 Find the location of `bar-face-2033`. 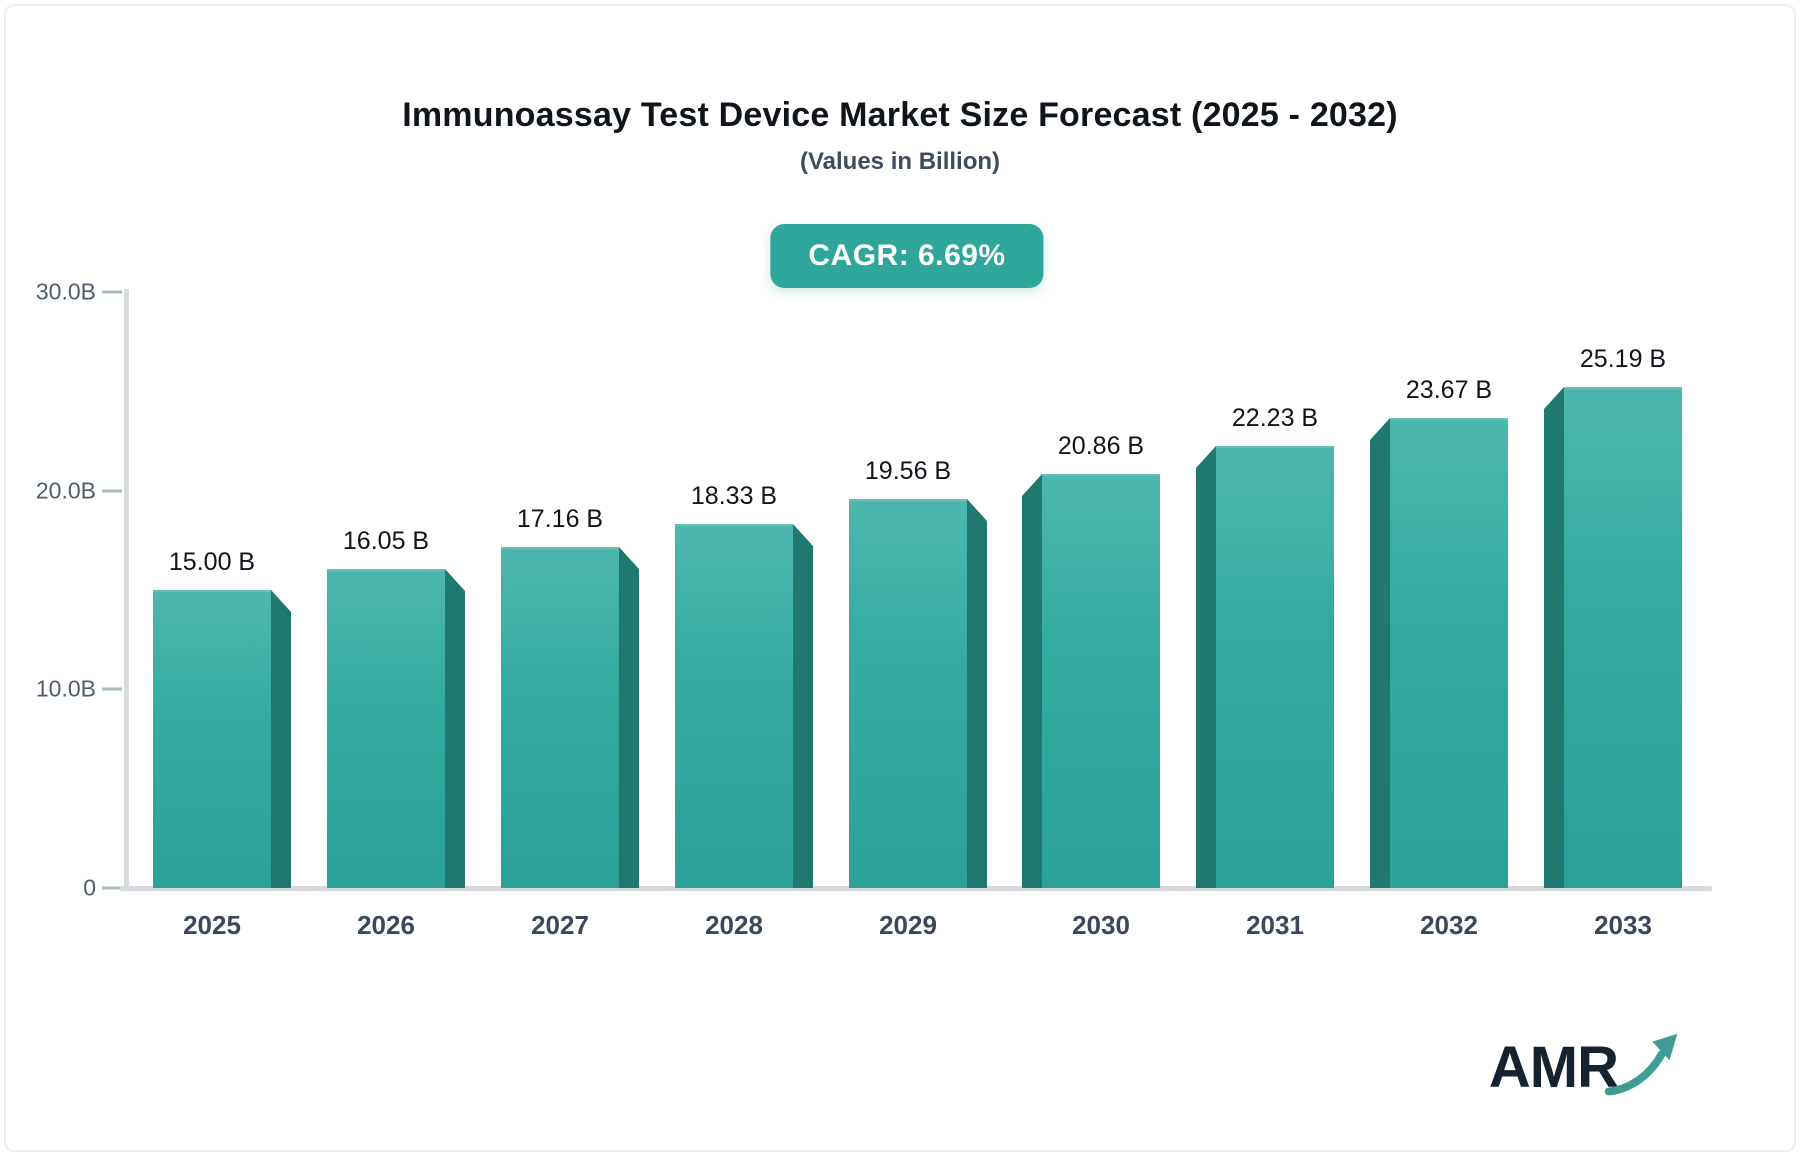

bar-face-2033 is located at coordinates (1623, 637).